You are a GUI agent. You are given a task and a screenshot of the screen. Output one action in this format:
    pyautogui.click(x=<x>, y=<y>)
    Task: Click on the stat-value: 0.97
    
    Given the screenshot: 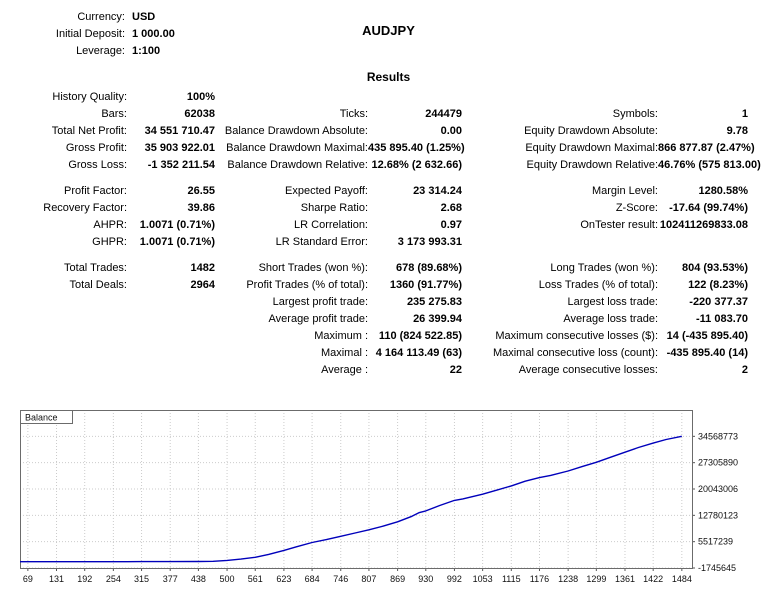 What is the action you would take?
    pyautogui.click(x=451, y=225)
    